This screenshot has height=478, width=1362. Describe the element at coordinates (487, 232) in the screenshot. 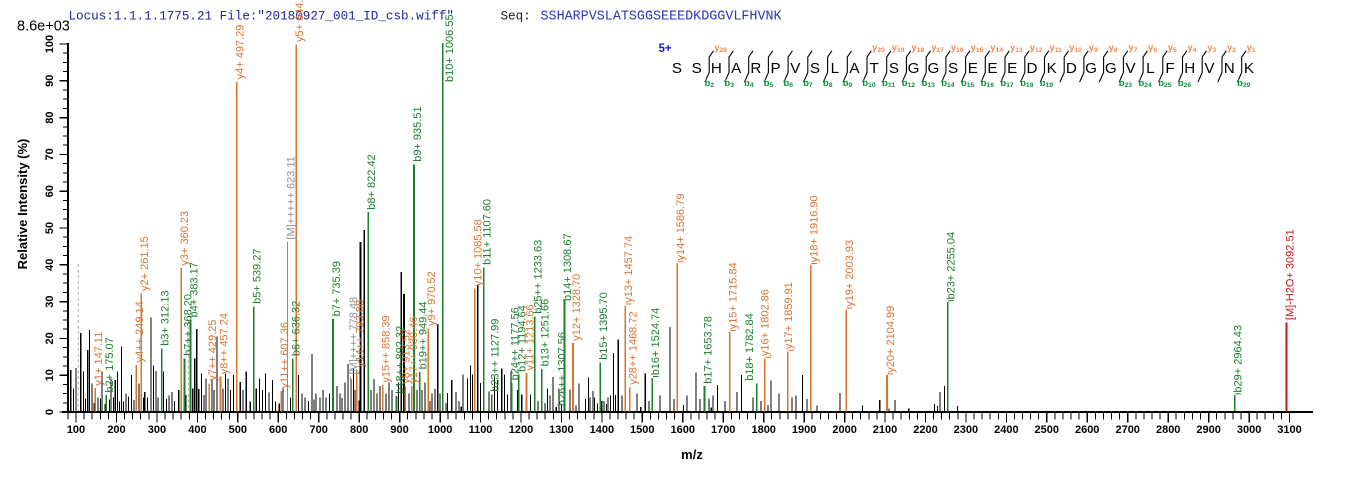

I see `svg-text: b11+ 1107.60` at that location.